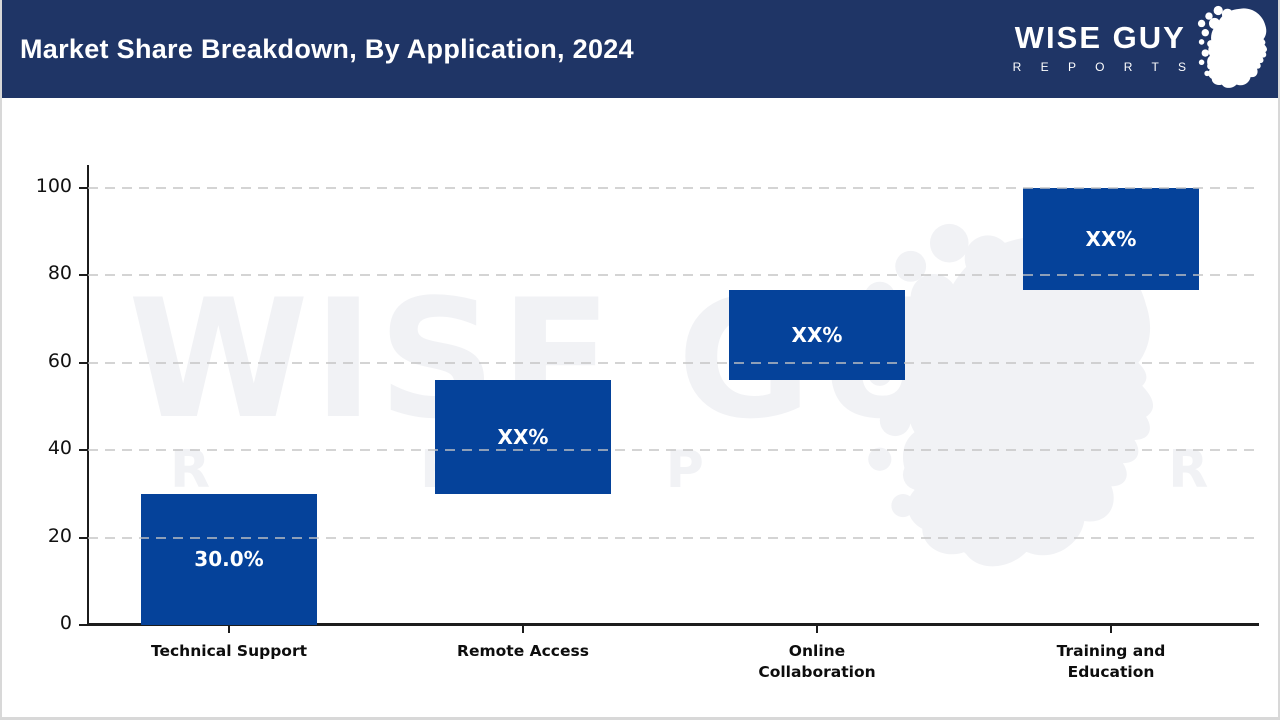 The image size is (1280, 720). I want to click on x-axis-spine, so click(673, 624).